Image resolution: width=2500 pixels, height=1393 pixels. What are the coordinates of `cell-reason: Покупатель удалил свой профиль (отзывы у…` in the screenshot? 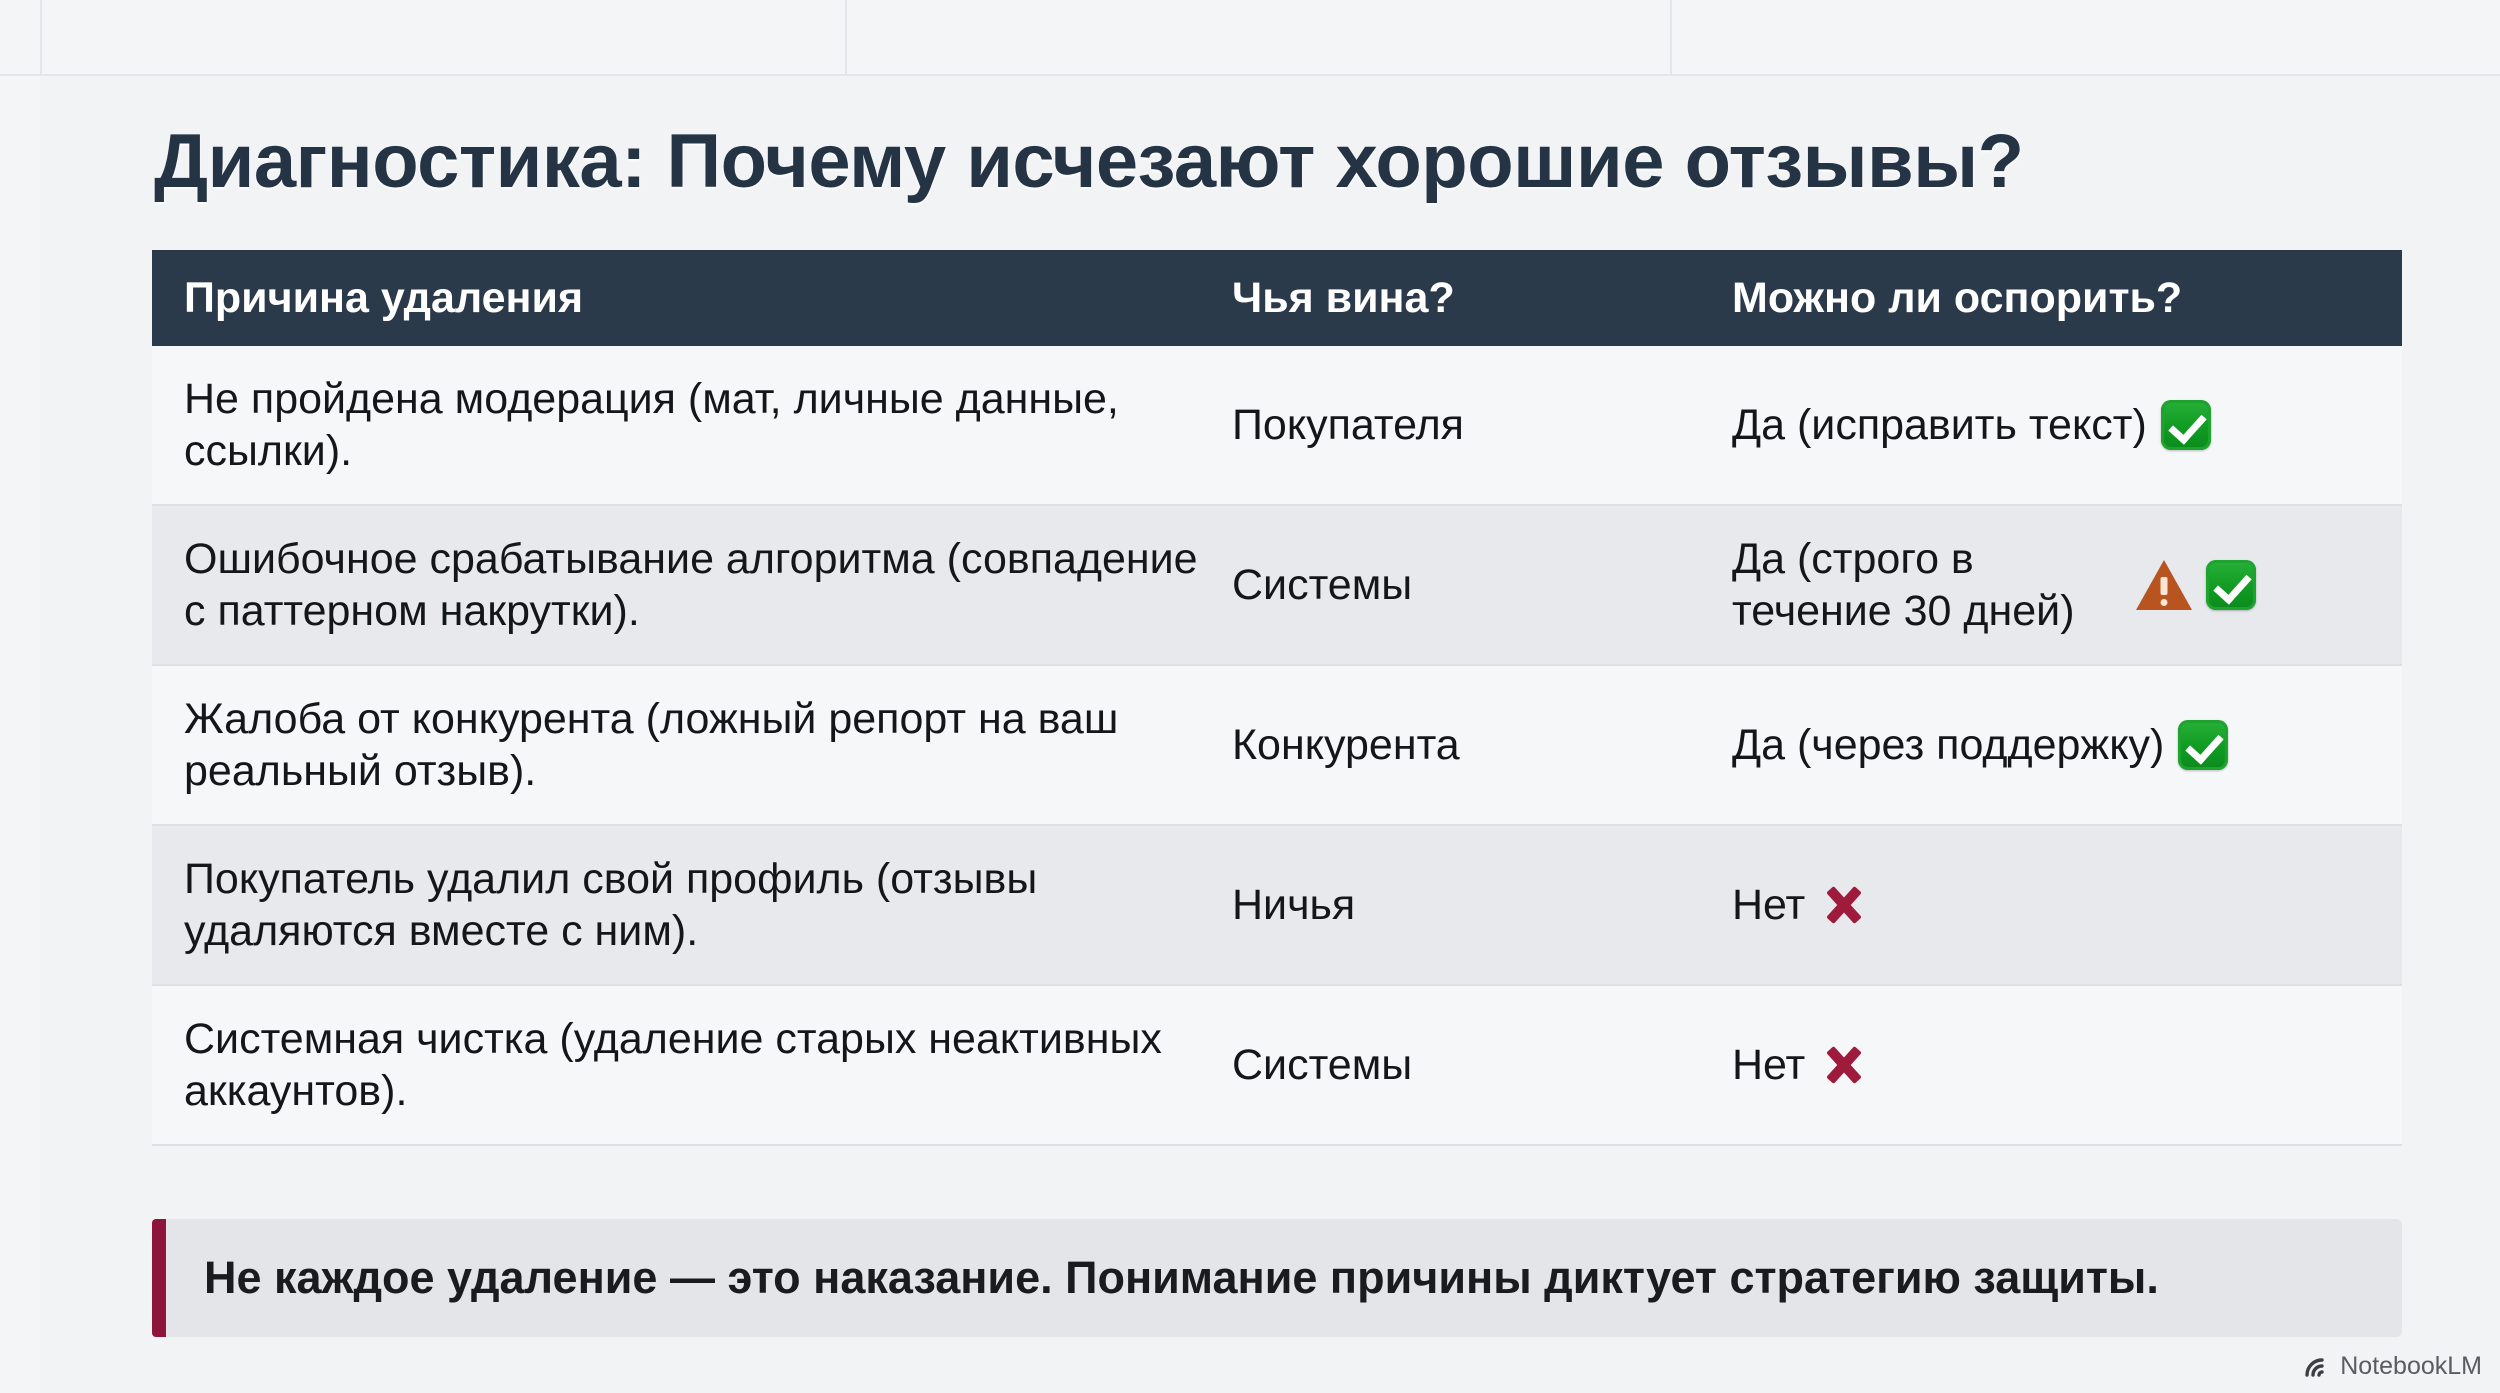 It's located at (611, 904).